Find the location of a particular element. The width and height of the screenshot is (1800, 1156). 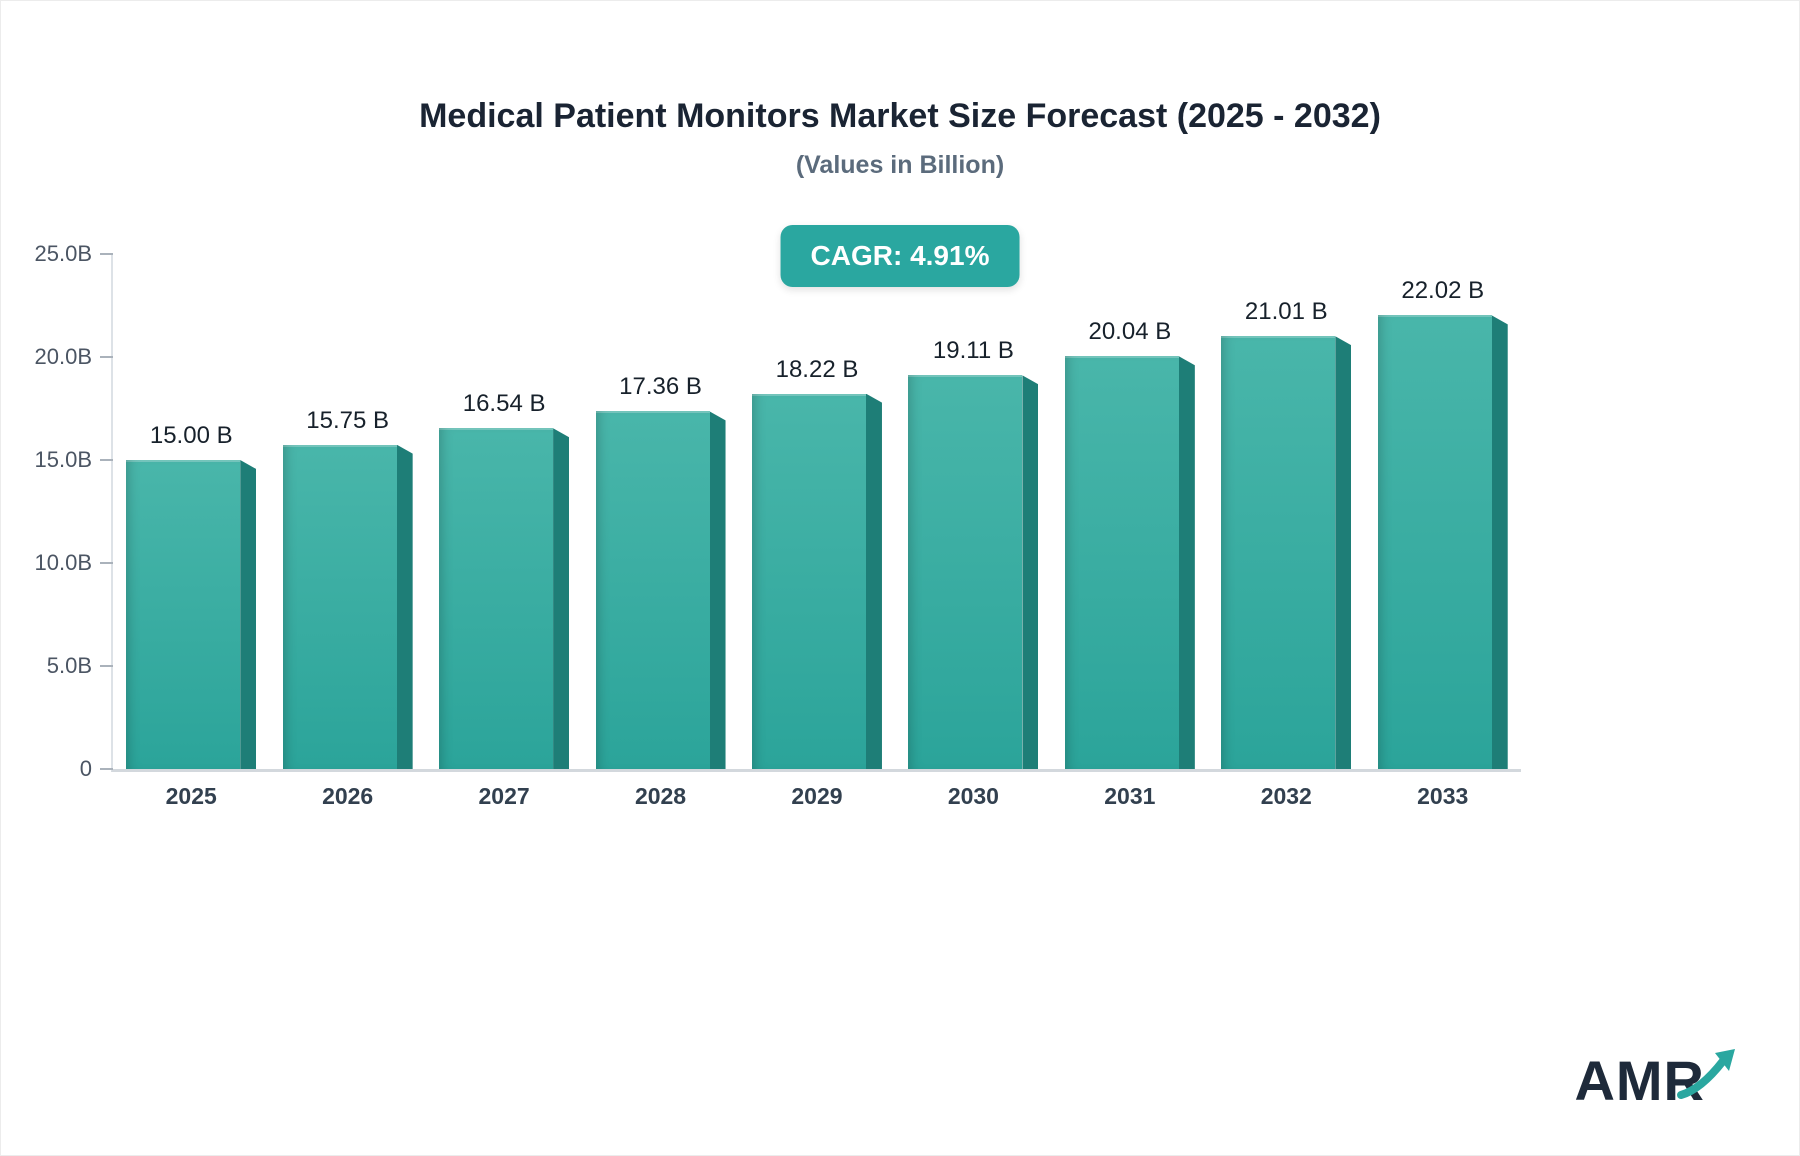

bar-slot: 17.36 B is located at coordinates (660, 511).